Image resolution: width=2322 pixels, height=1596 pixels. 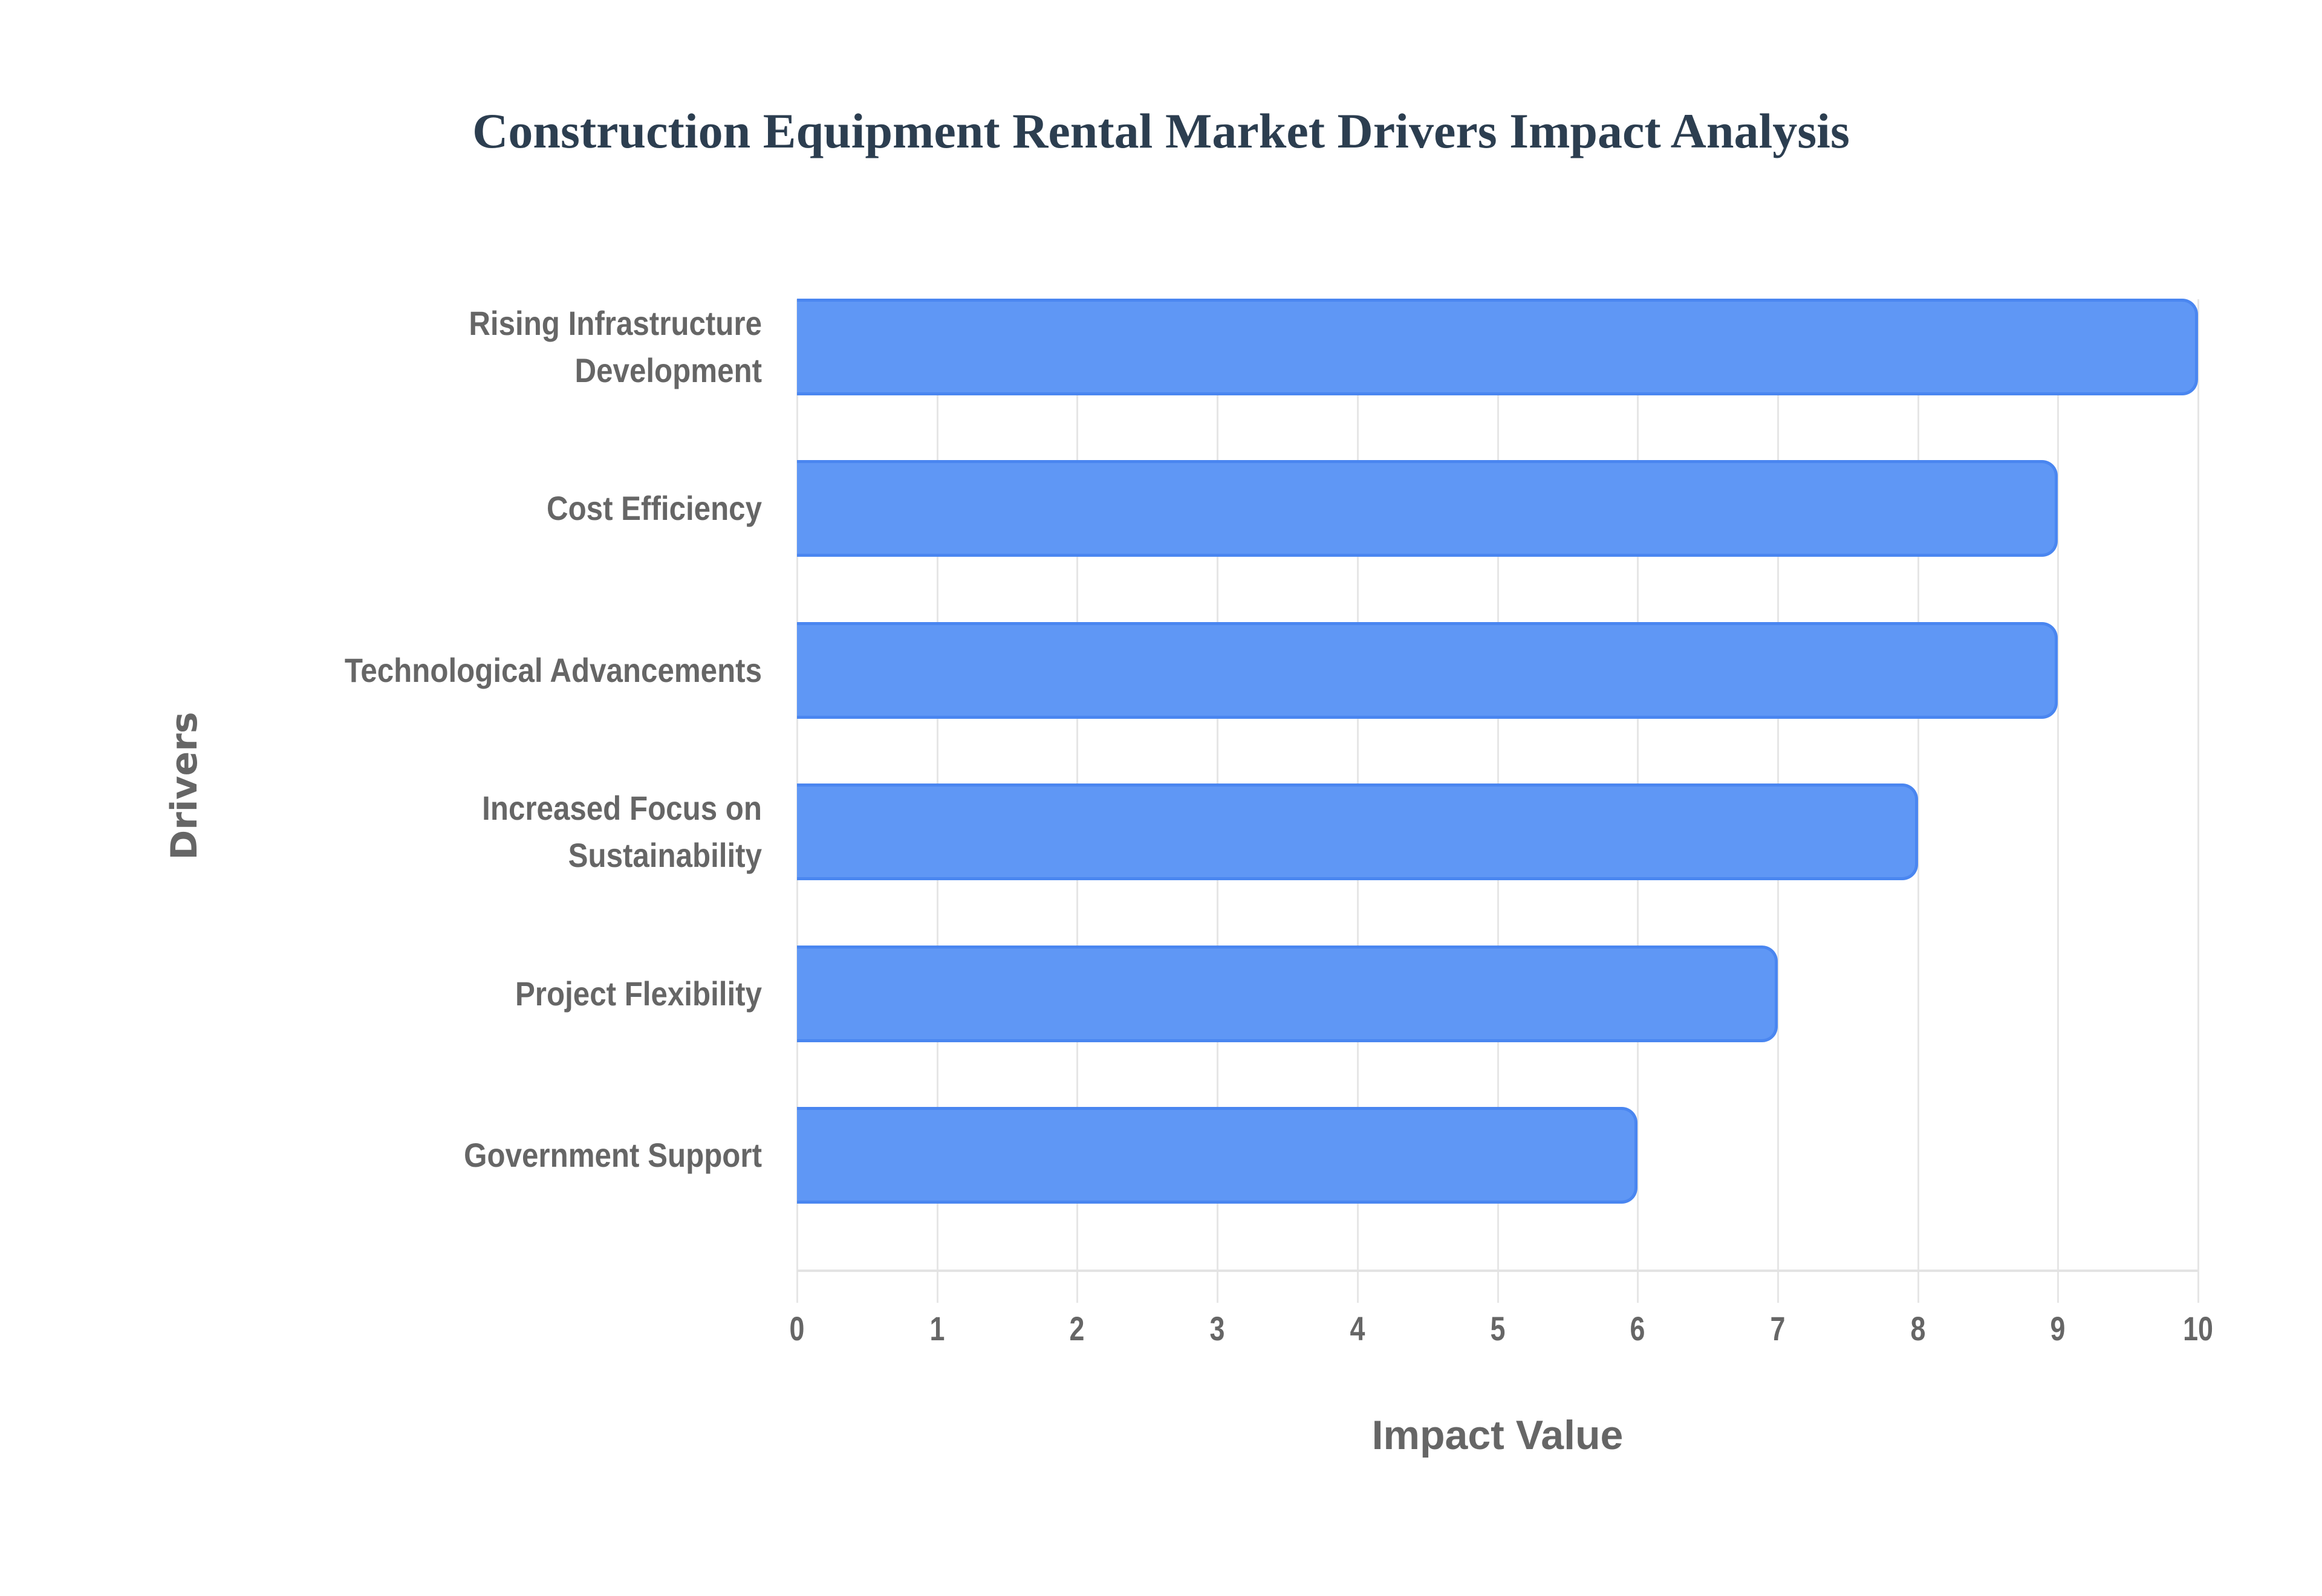 I want to click on x-tick-label: 10, so click(x=2198, y=1328).